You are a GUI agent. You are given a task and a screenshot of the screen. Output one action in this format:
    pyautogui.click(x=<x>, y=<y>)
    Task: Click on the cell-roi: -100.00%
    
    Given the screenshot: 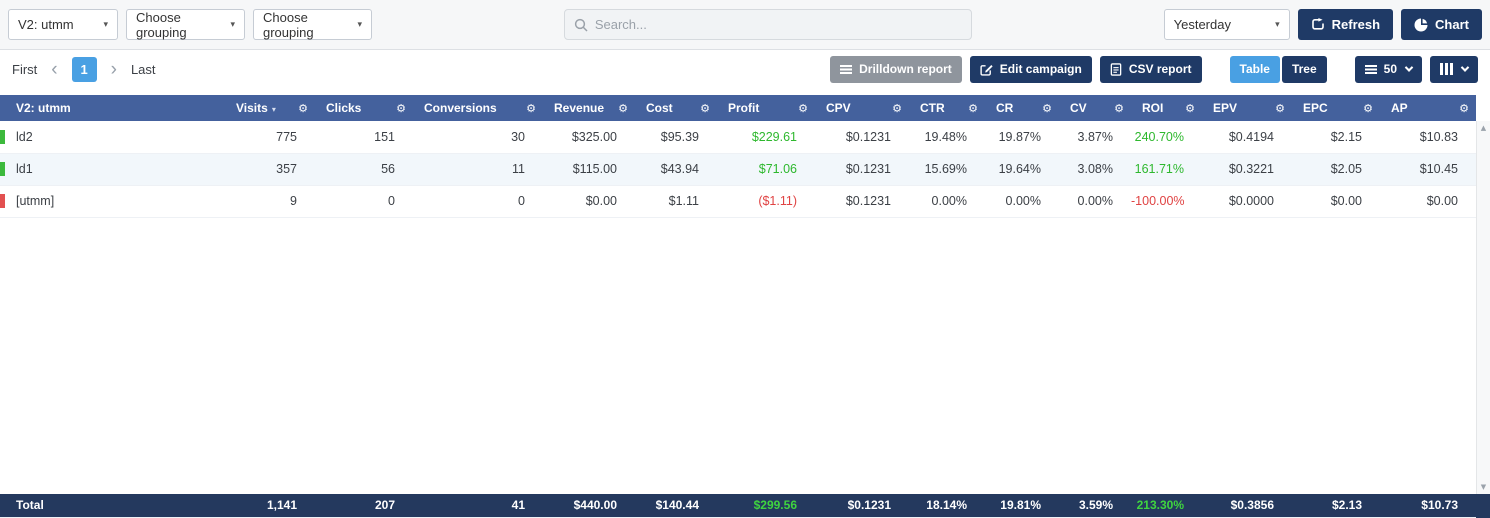 What is the action you would take?
    pyautogui.click(x=1166, y=201)
    